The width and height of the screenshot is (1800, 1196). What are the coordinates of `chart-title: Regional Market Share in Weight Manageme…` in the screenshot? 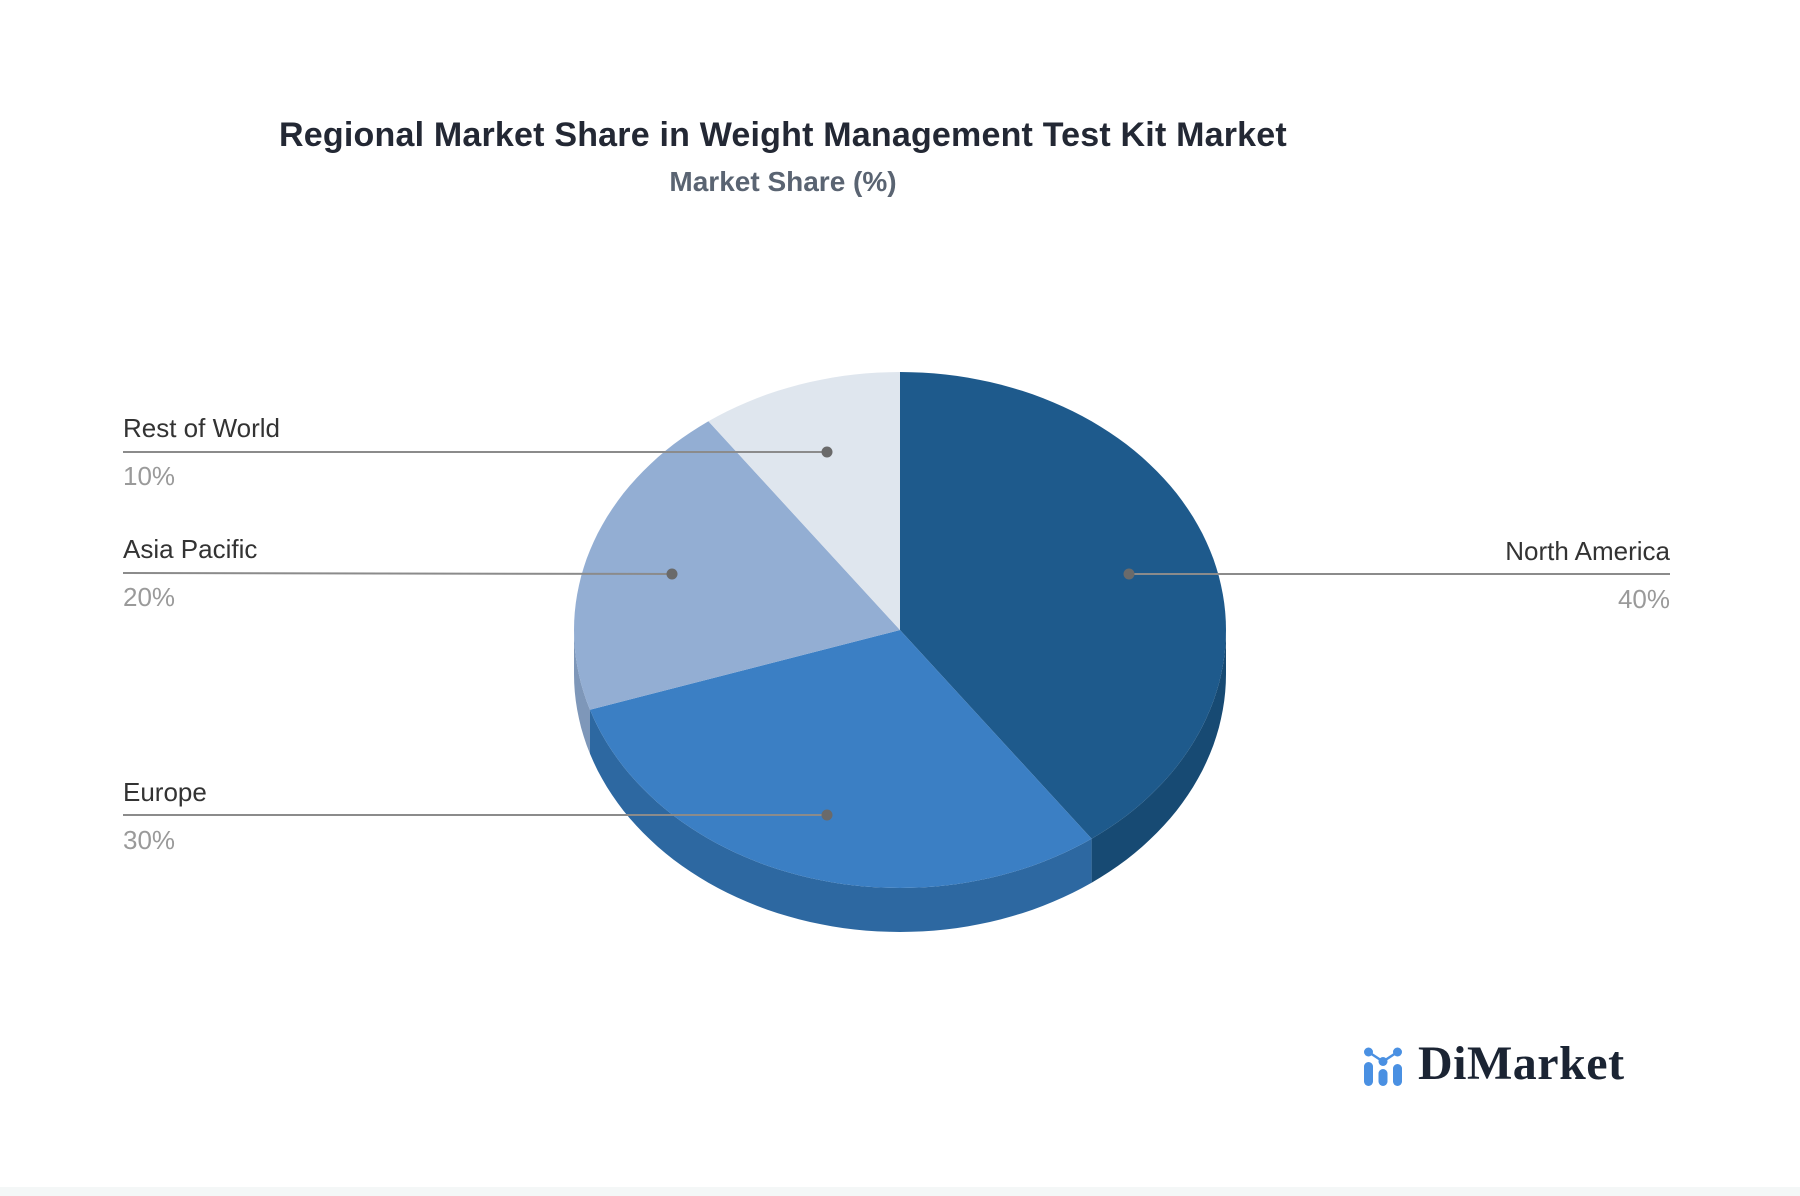 It's located at (783, 135).